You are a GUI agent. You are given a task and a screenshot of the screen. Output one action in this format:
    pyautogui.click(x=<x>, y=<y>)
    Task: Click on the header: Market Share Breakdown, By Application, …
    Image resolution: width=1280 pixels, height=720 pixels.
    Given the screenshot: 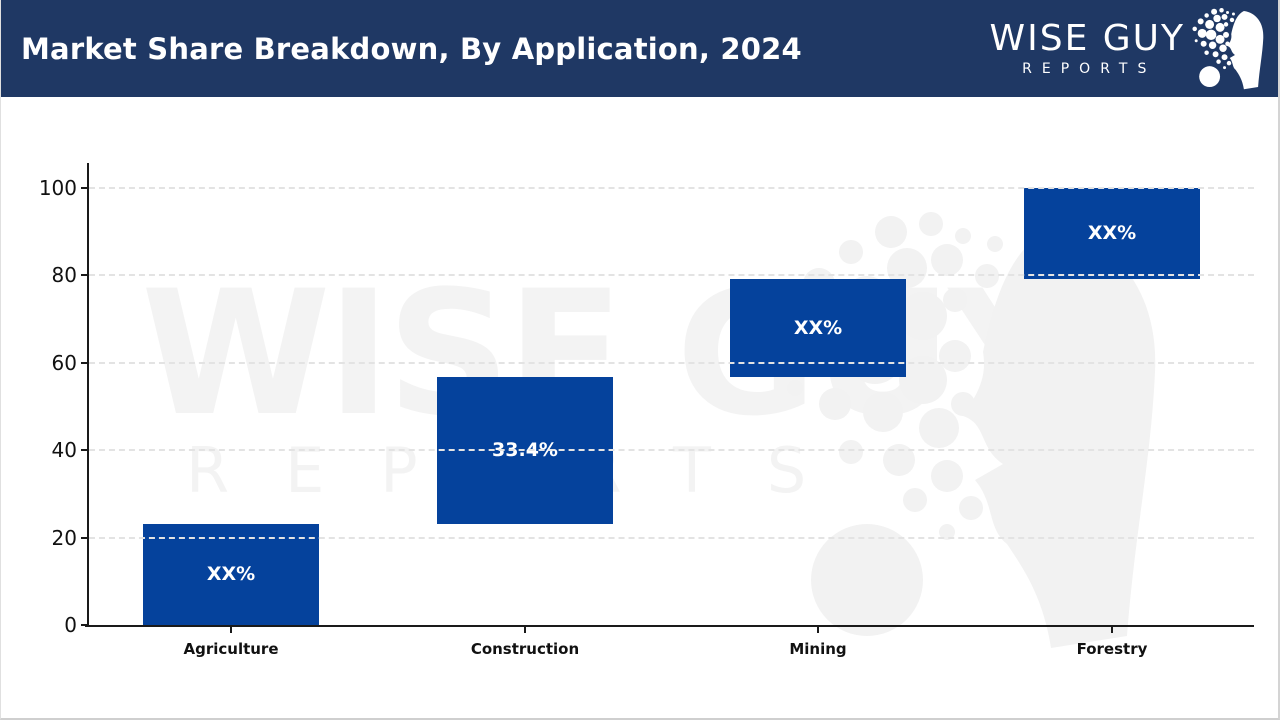 What is the action you would take?
    pyautogui.click(x=639, y=48)
    